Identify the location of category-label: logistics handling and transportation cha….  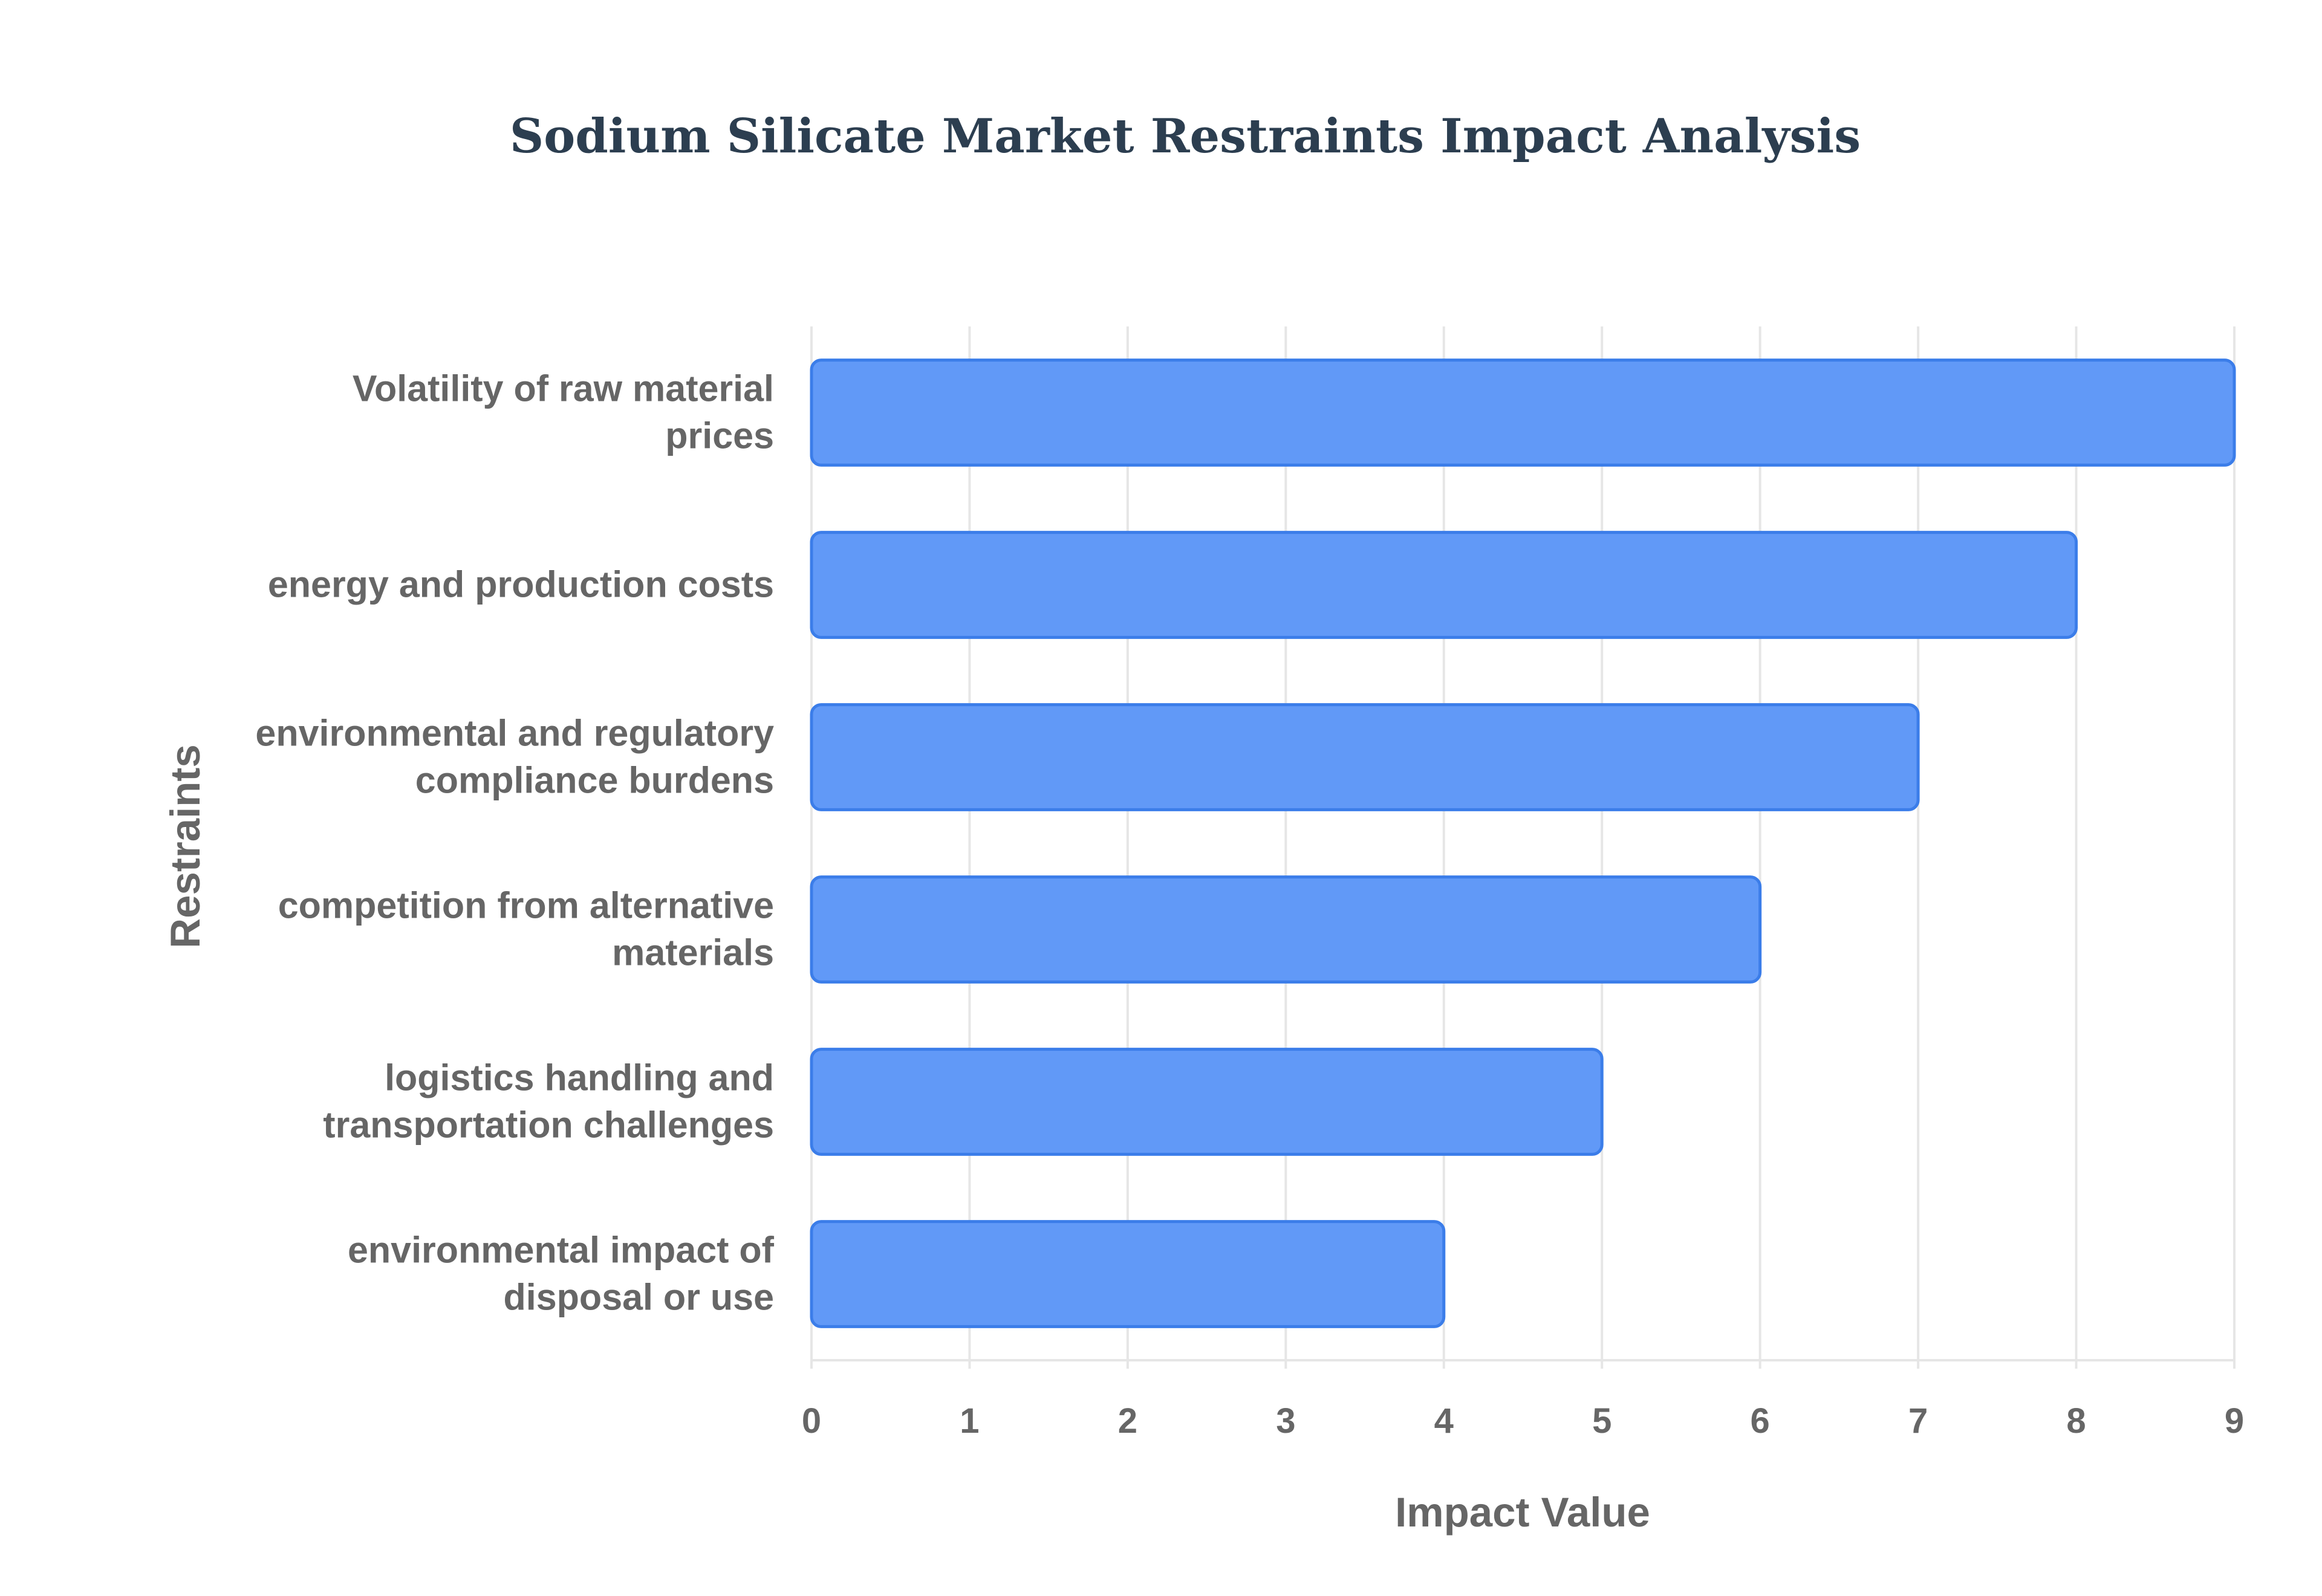
(548, 1101).